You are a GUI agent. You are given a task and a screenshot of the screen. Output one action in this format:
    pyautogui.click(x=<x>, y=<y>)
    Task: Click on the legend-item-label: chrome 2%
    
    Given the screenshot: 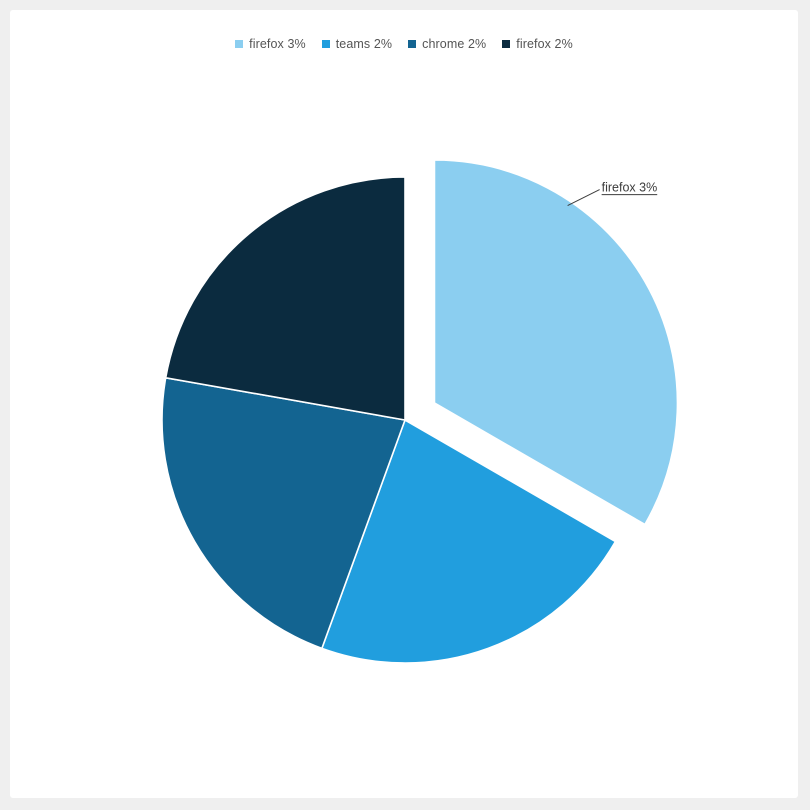 What is the action you would take?
    pyautogui.click(x=454, y=44)
    